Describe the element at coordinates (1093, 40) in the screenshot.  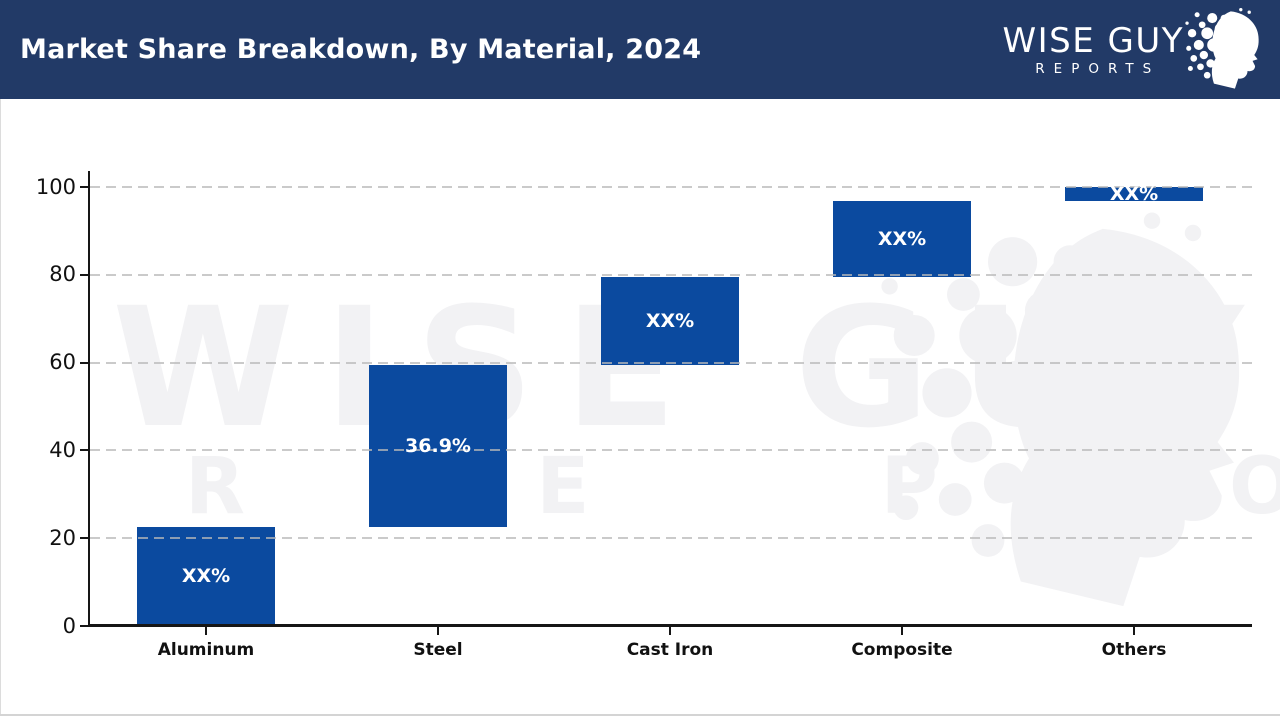
I see `brand-name: WISE GUY` at that location.